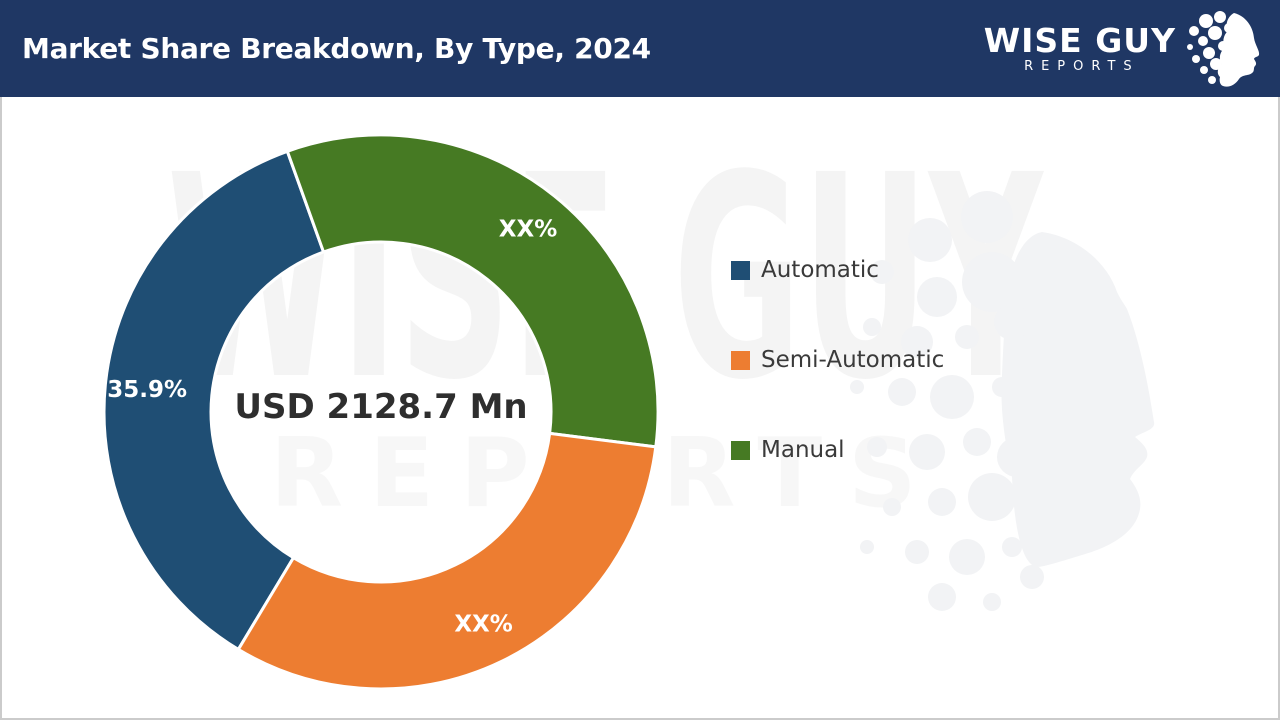 This screenshot has width=1280, height=720. I want to click on watermark-head-icon, so click(1002, 401).